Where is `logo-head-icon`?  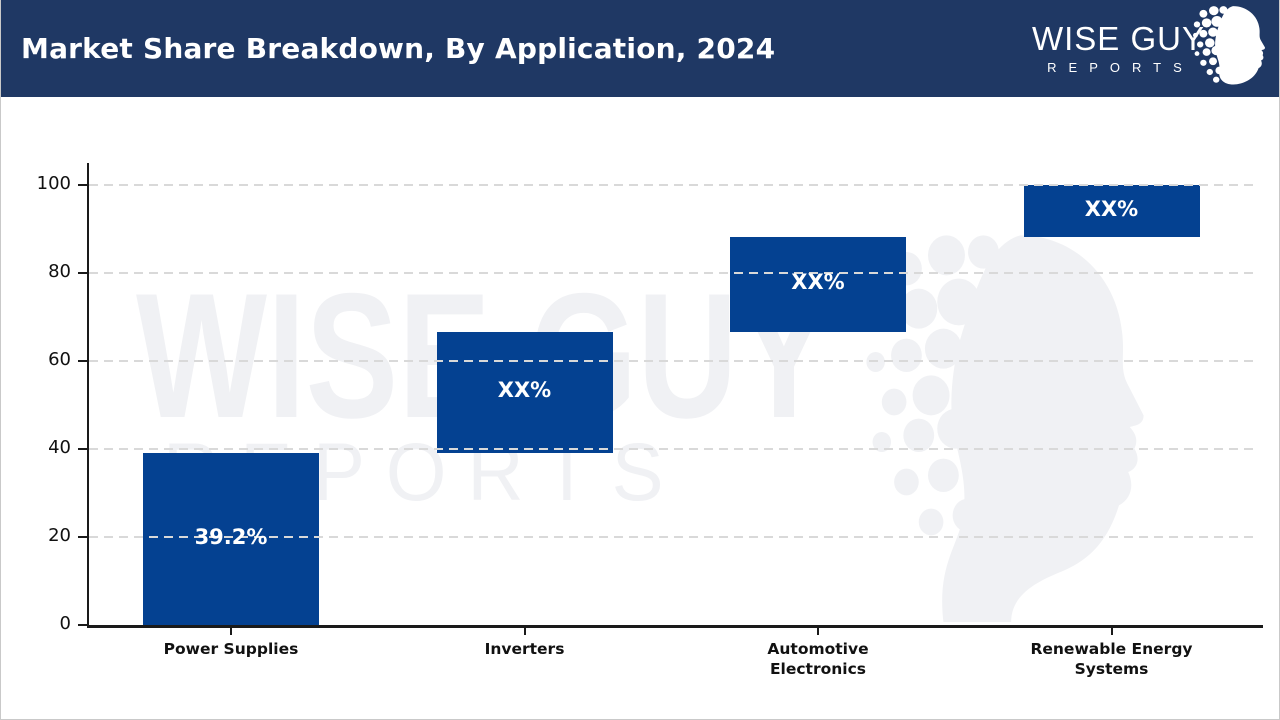
logo-head-icon is located at coordinates (1229, 49).